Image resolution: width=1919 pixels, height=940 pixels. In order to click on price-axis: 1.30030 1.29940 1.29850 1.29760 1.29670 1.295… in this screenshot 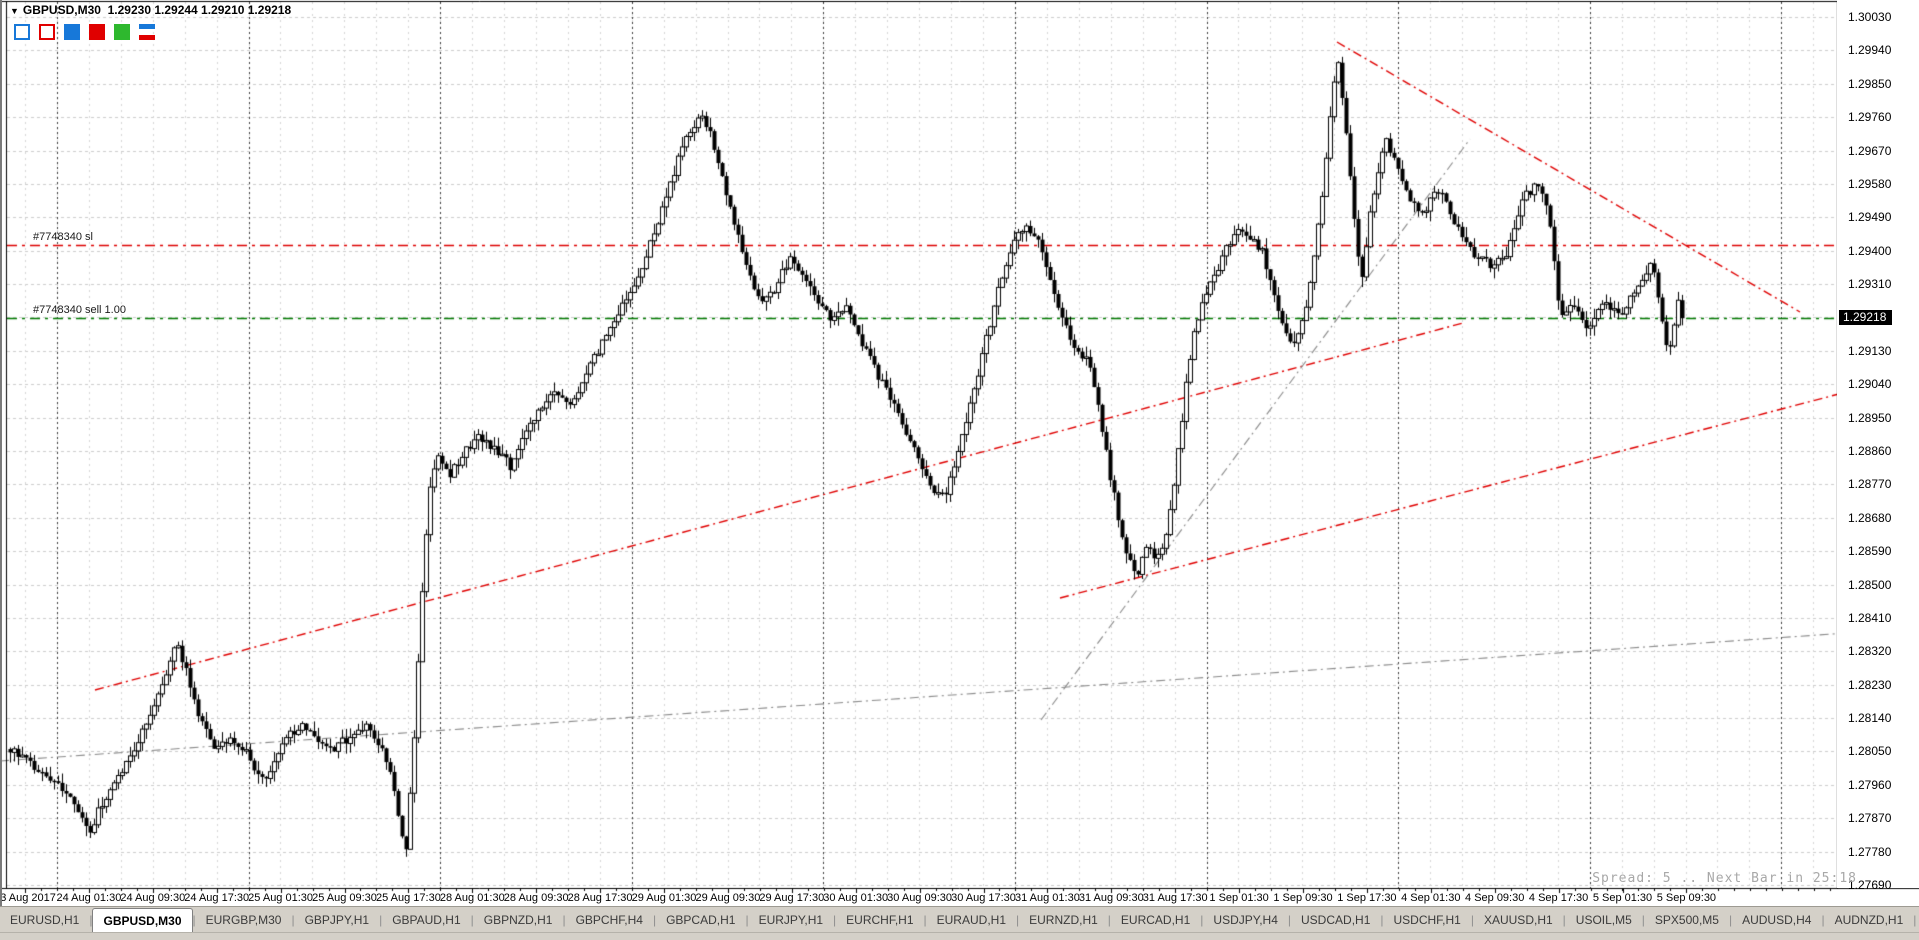, I will do `click(1878, 446)`.